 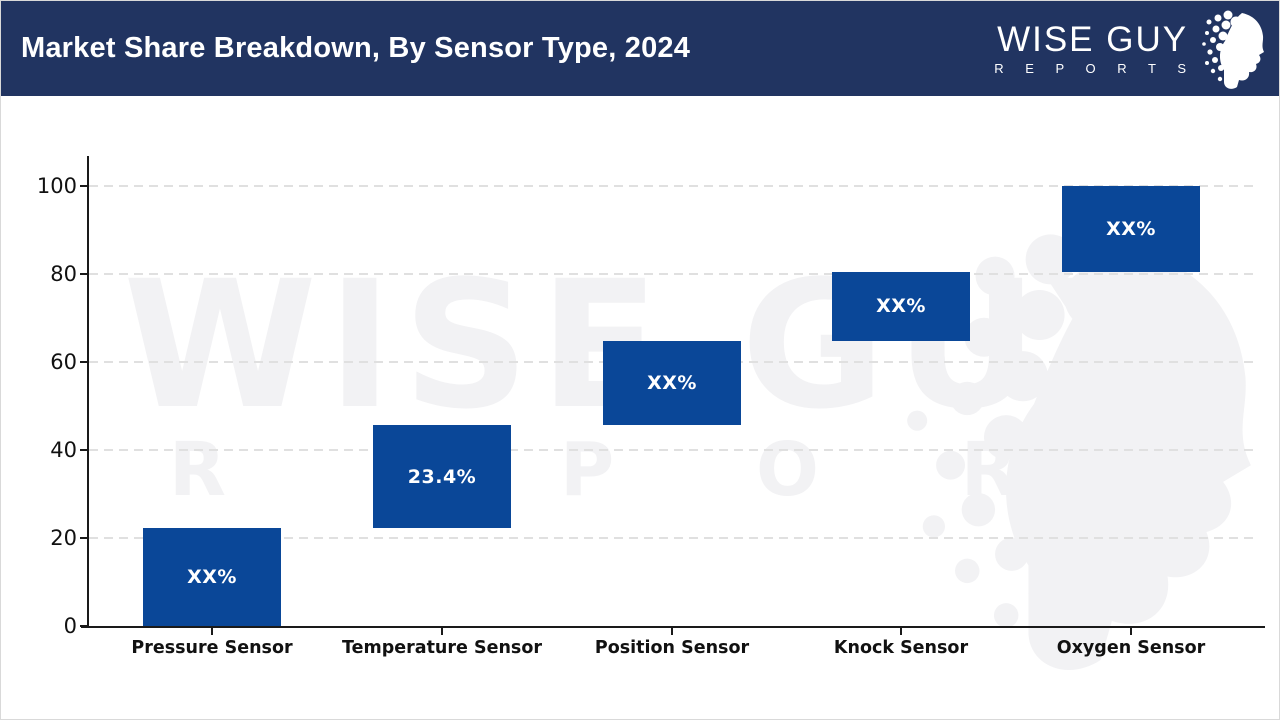 I want to click on brand-logo: WISE GUY R E P O R T S, so click(x=1129, y=49).